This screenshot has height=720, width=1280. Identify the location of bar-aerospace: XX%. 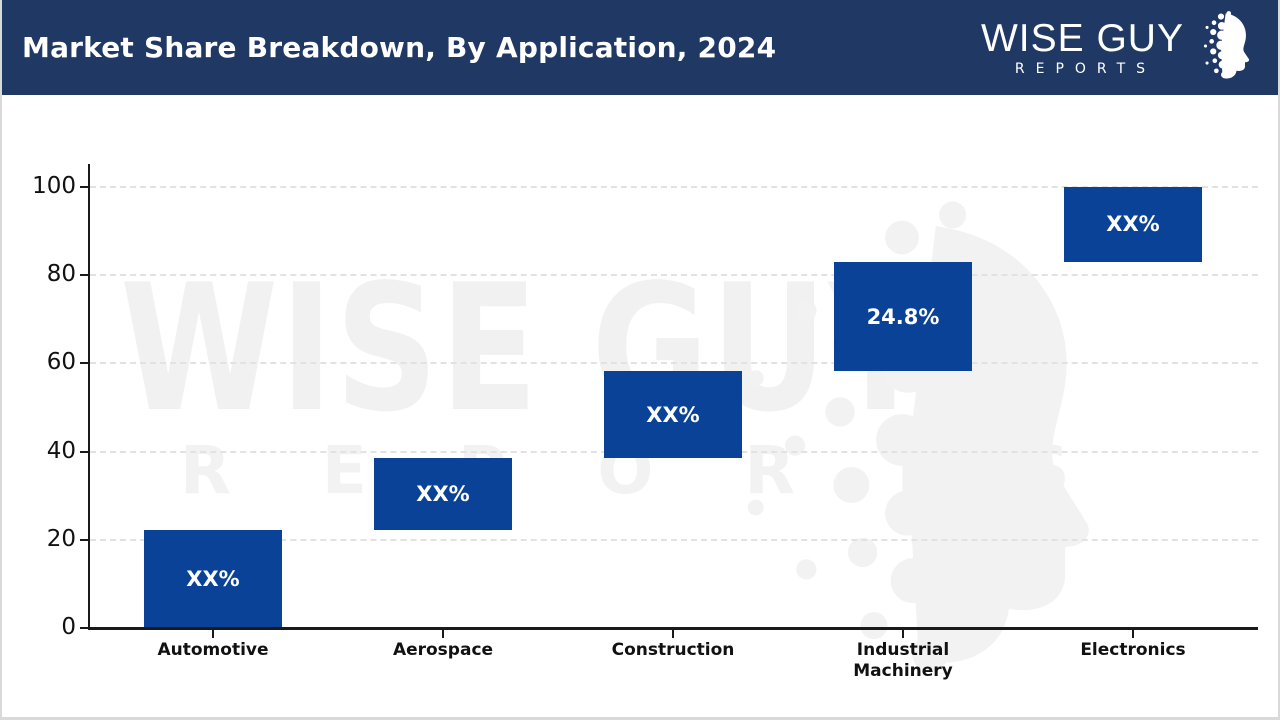
(443, 493).